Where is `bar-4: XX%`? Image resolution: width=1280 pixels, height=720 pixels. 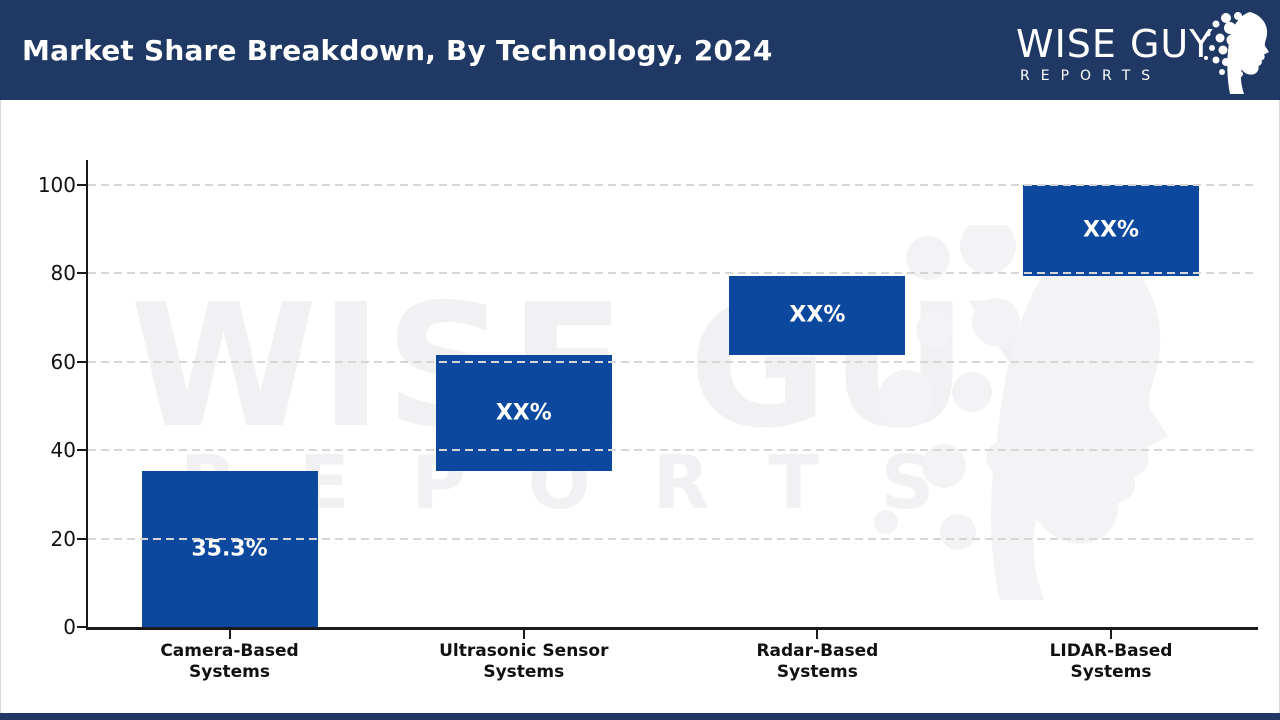
bar-4: XX% is located at coordinates (1111, 230).